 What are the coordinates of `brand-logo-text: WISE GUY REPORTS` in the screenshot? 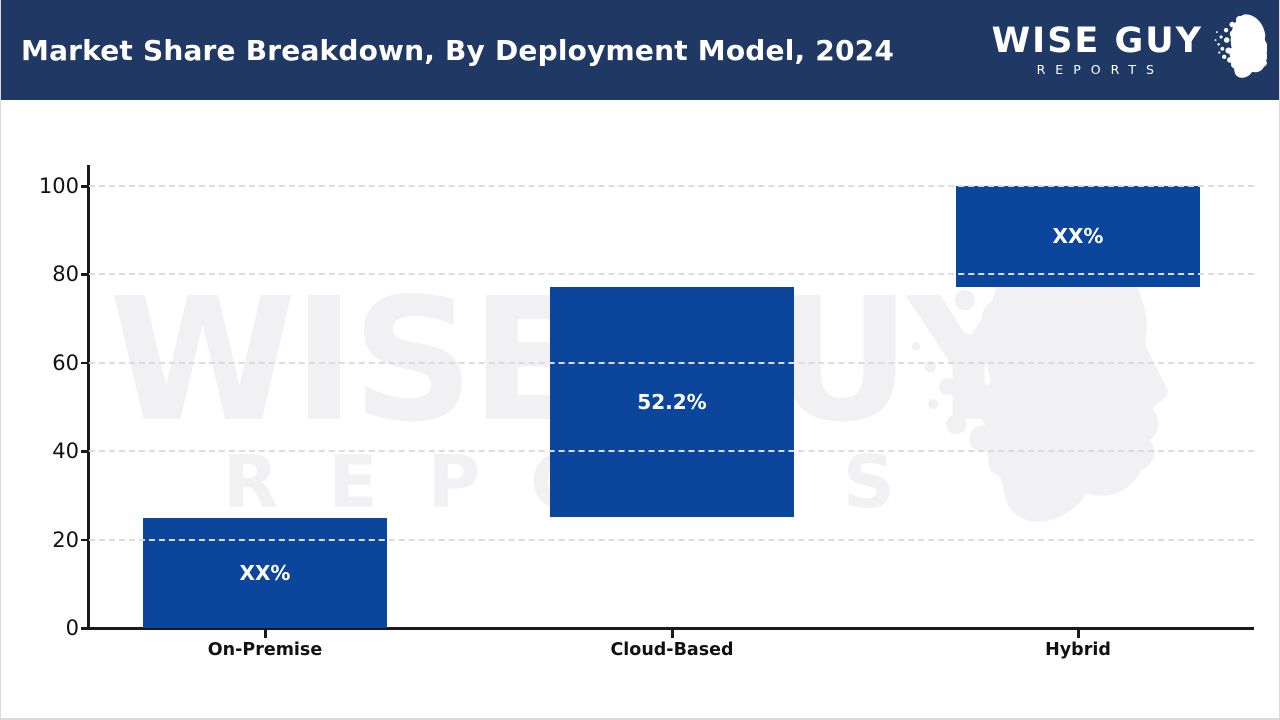 It's located at (1097, 48).